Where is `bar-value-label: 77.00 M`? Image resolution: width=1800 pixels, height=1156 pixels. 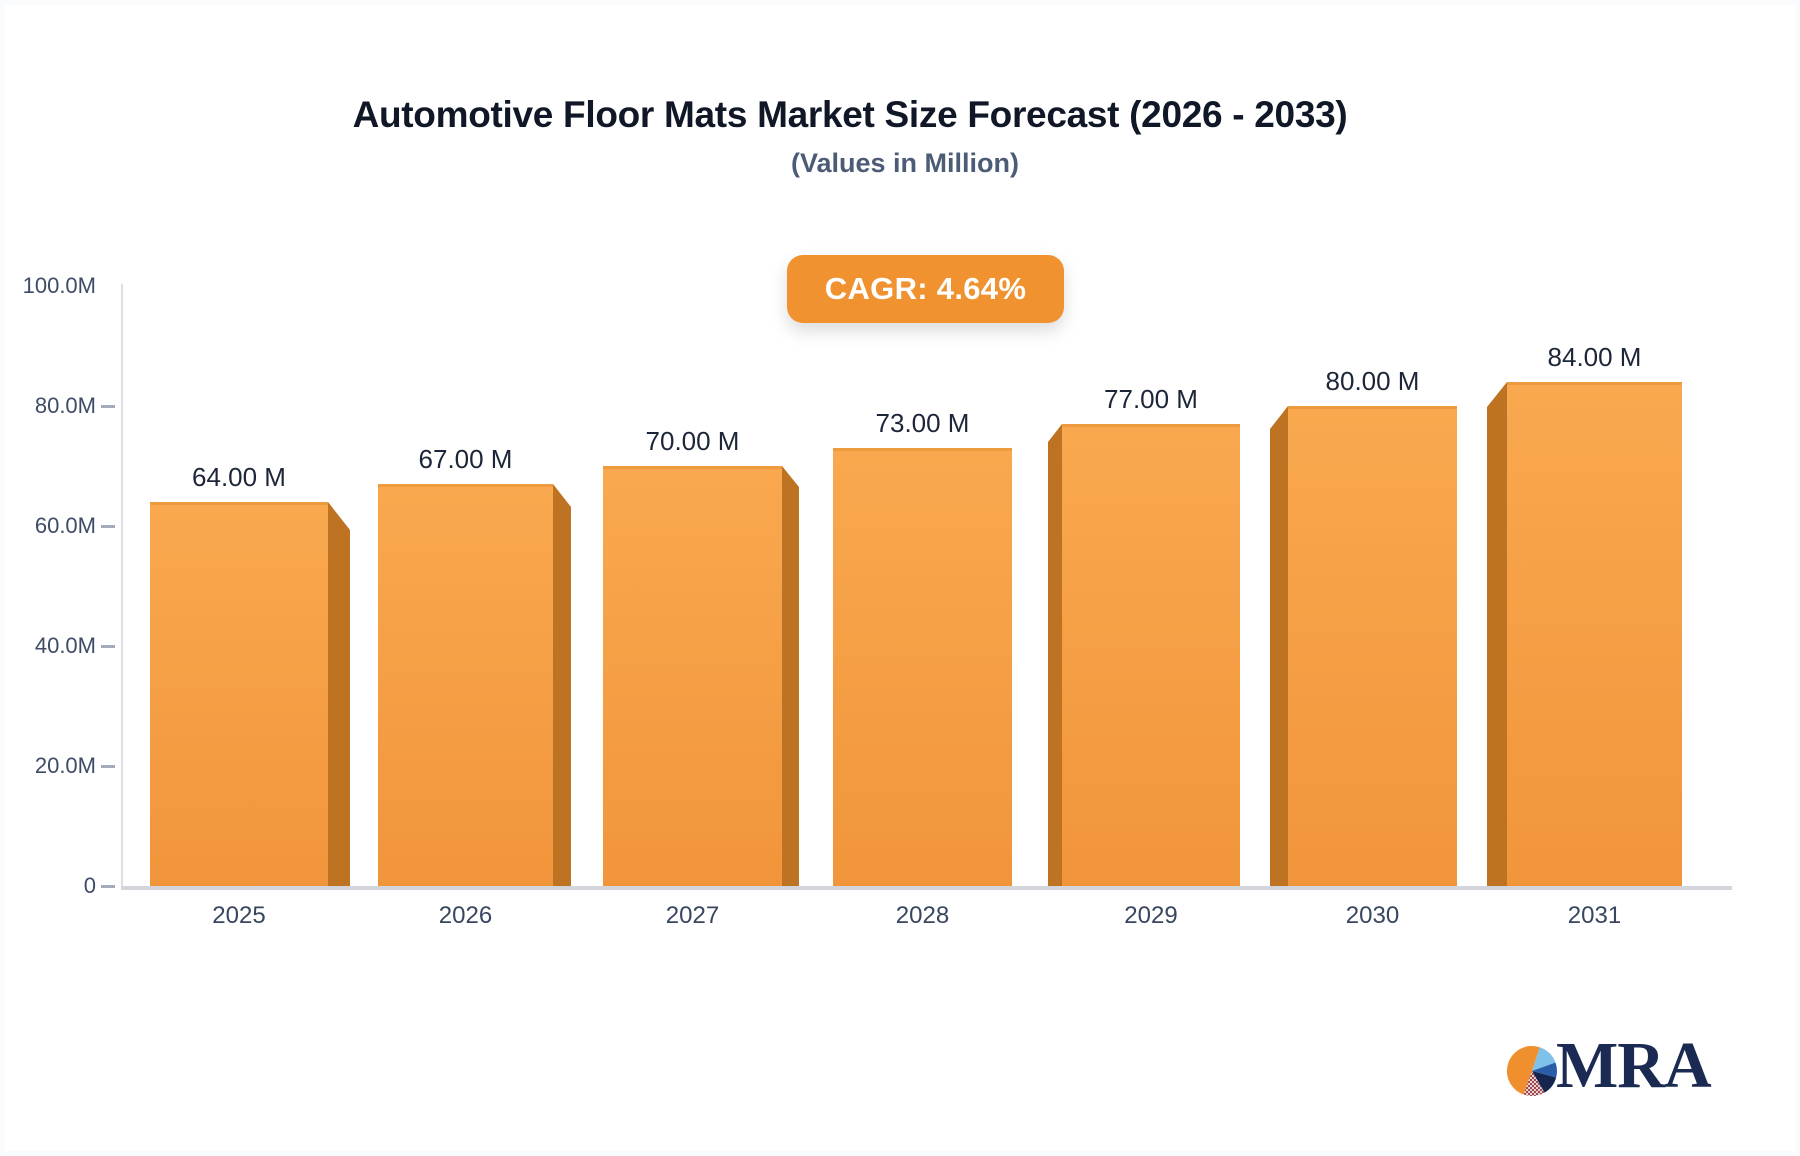
bar-value-label: 77.00 M is located at coordinates (1151, 399).